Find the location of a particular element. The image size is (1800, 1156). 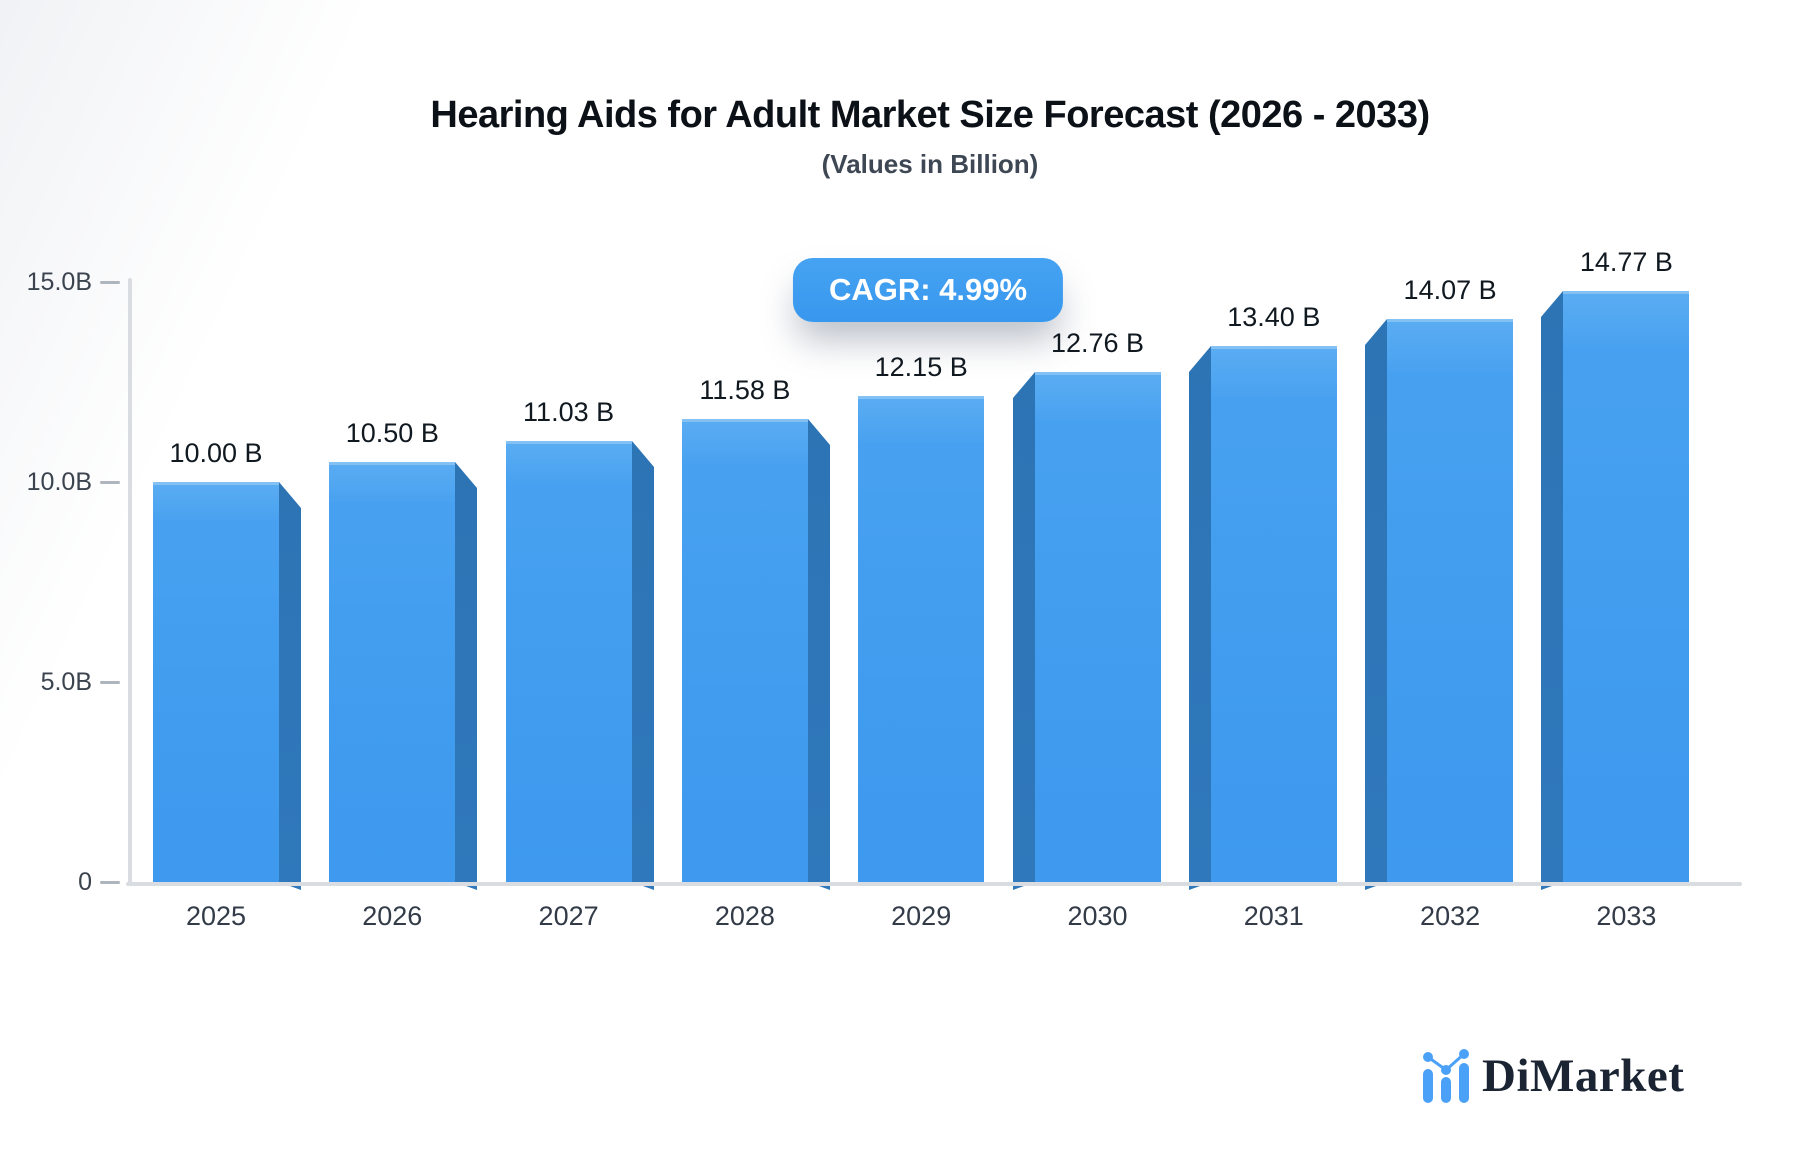

dimarket-logo: DiMarket is located at coordinates (1553, 1076).